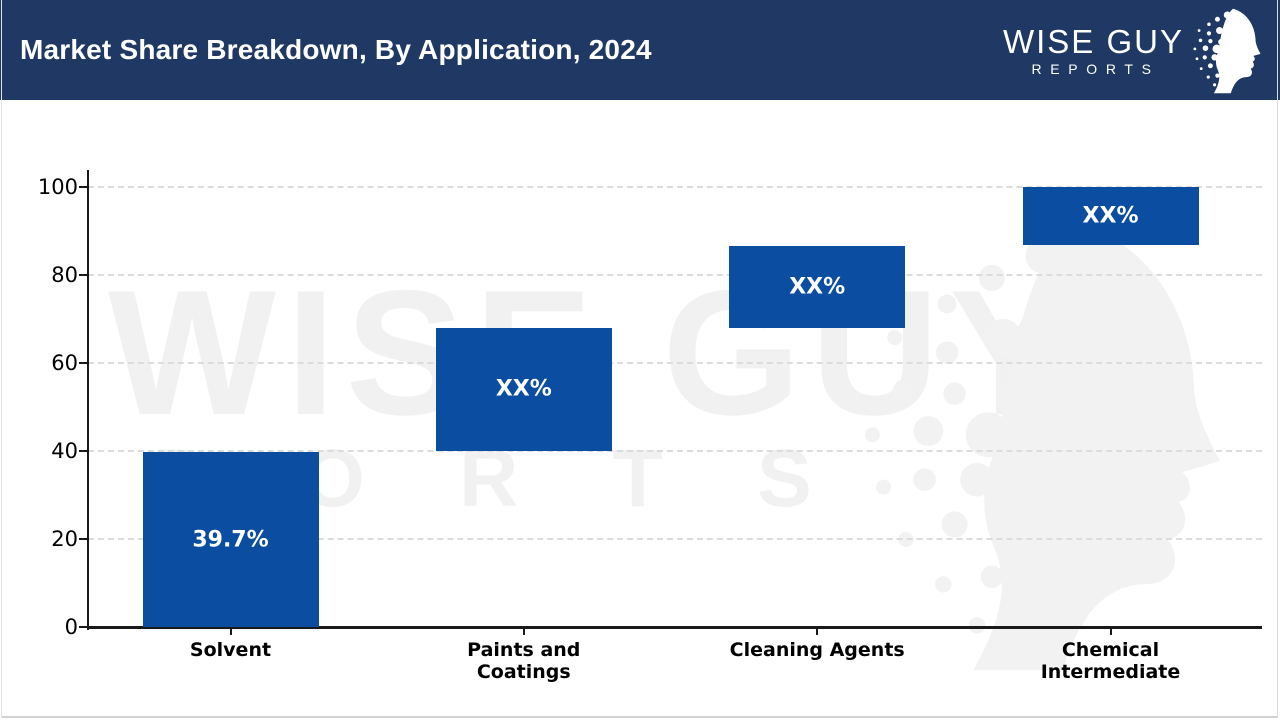 This screenshot has height=720, width=1280. I want to click on wiseguy-logo: WISE GUY REPORTS, so click(1135, 51).